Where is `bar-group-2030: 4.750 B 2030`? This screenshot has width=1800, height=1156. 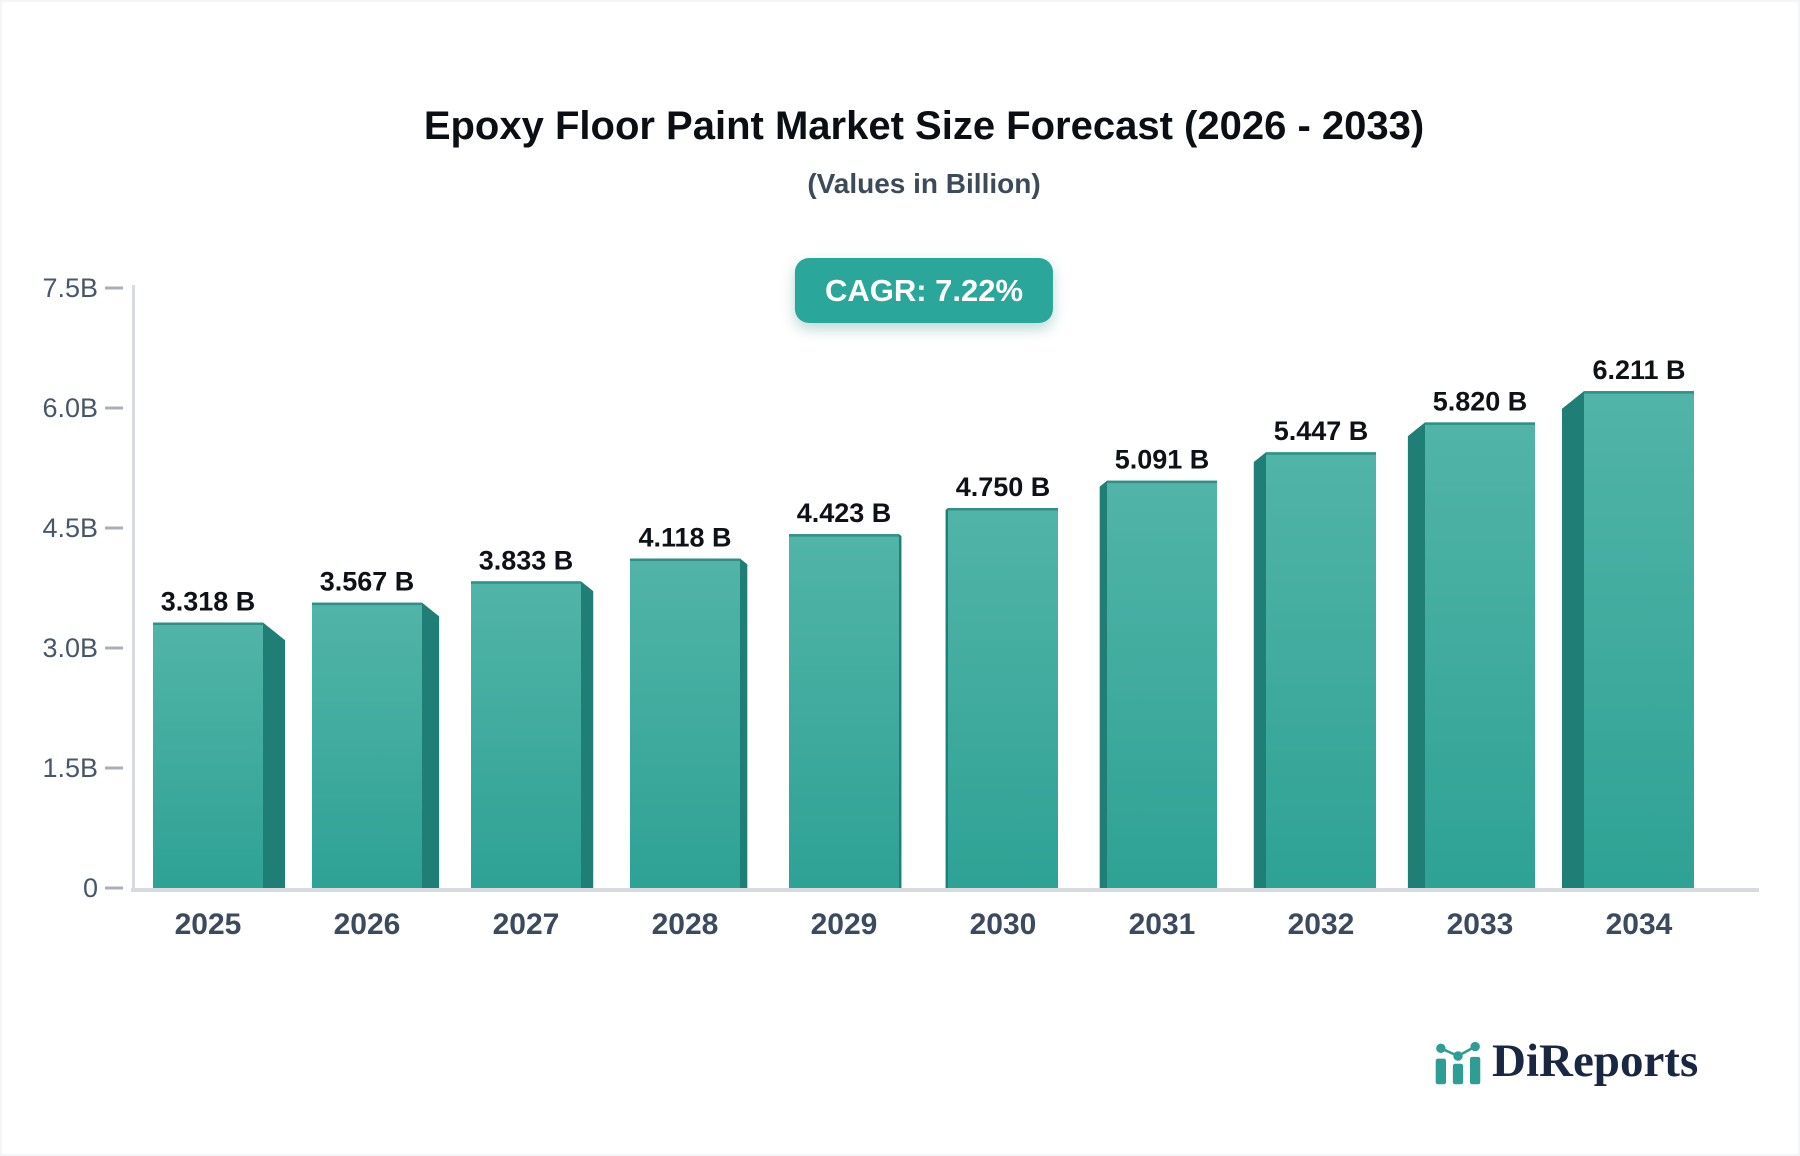 bar-group-2030: 4.750 B 2030 is located at coordinates (1001, 706).